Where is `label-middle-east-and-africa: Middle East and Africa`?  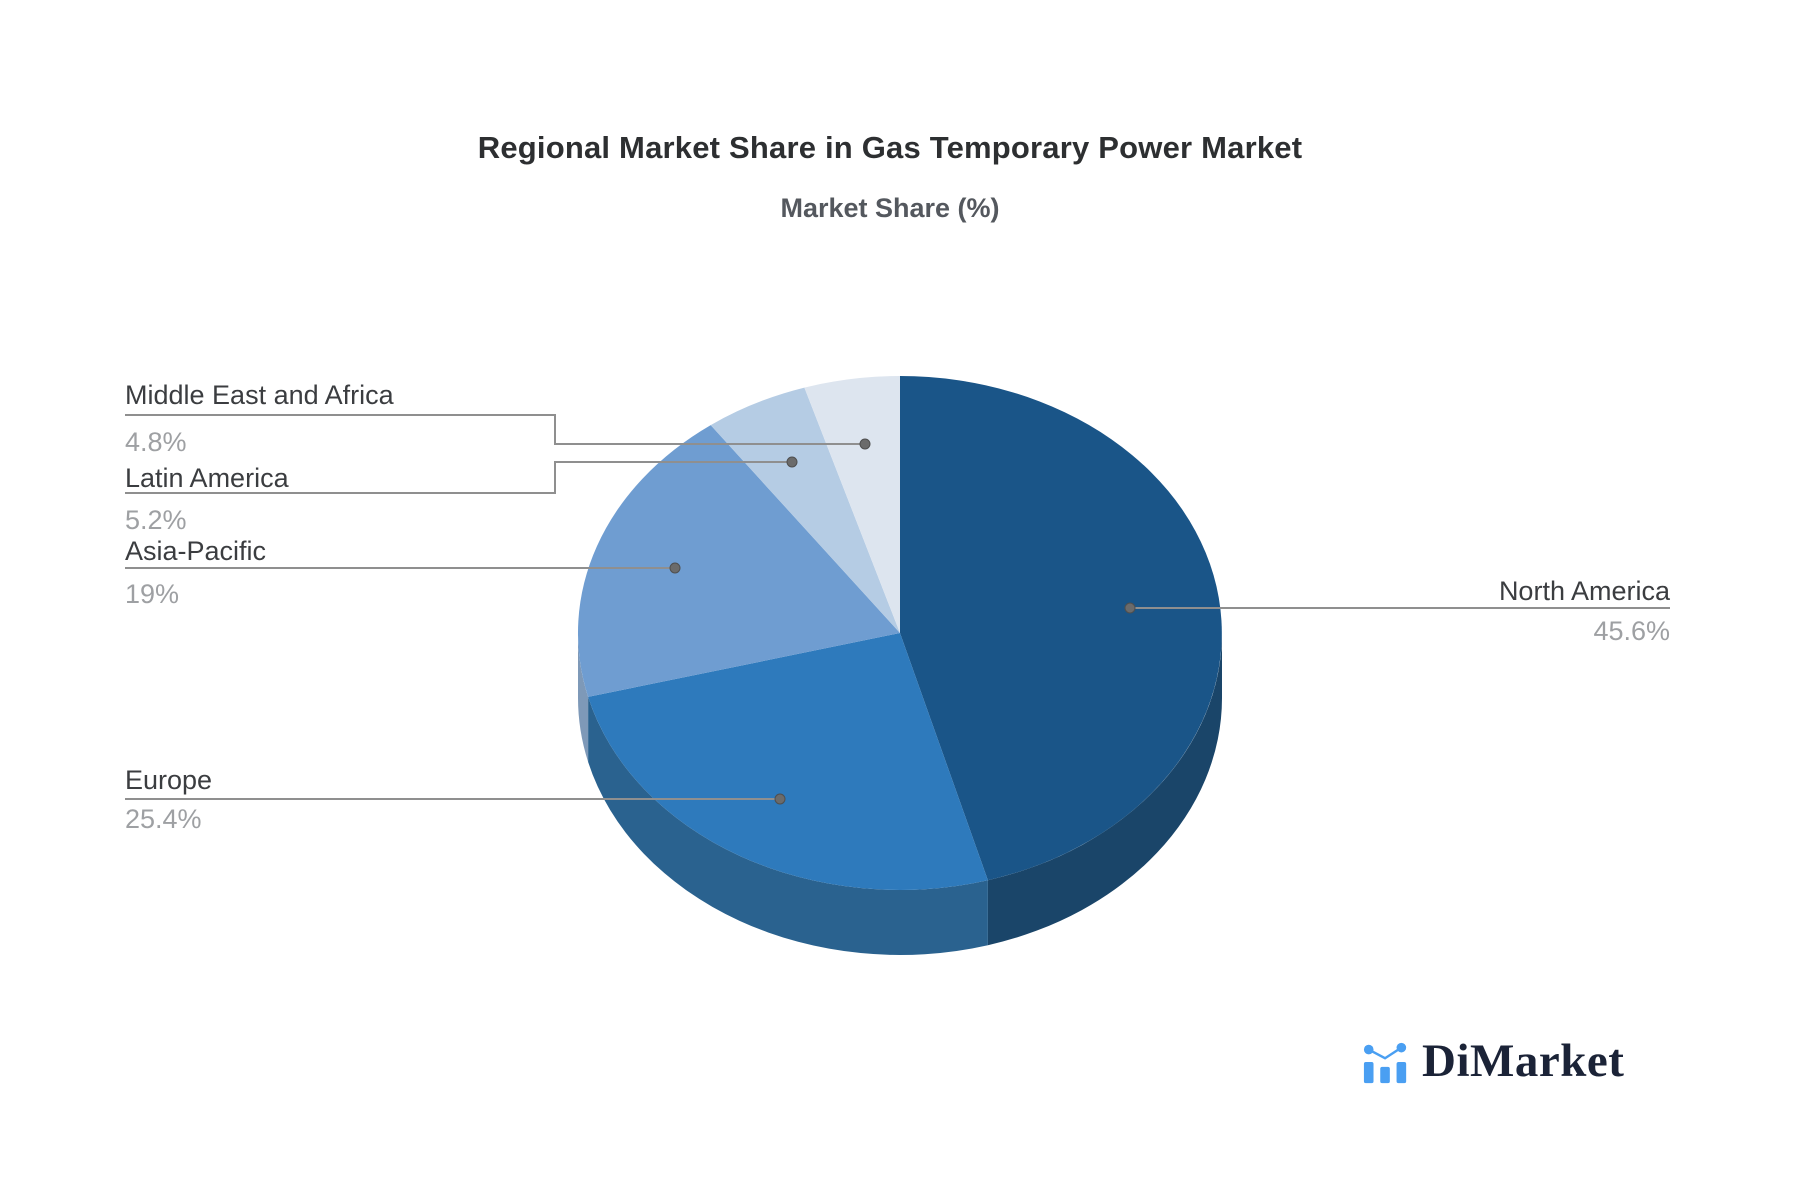
label-middle-east-and-africa: Middle East and Africa is located at coordinates (259, 395).